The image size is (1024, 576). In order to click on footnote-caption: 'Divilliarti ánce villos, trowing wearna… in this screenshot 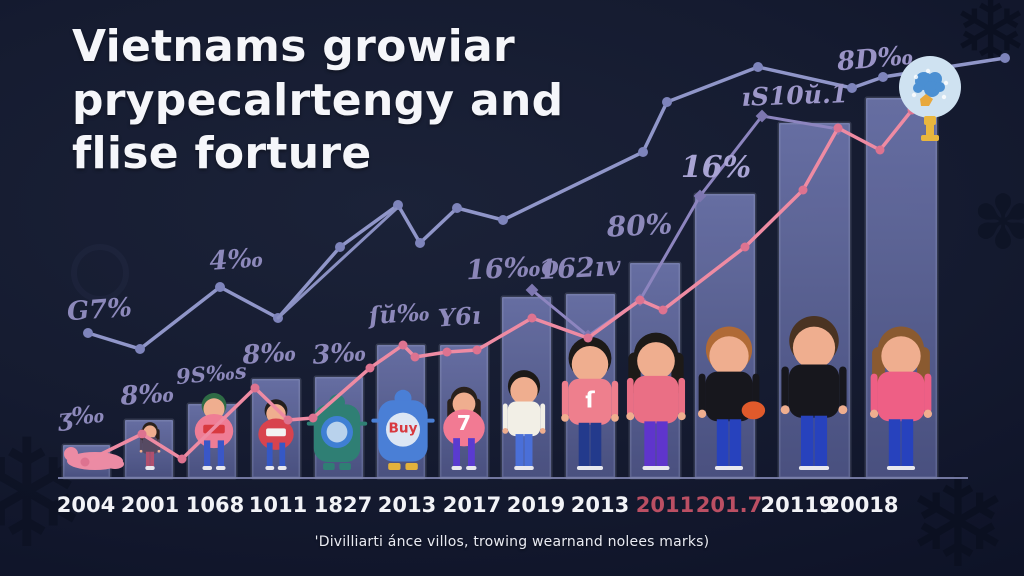, I will do `click(512, 542)`.